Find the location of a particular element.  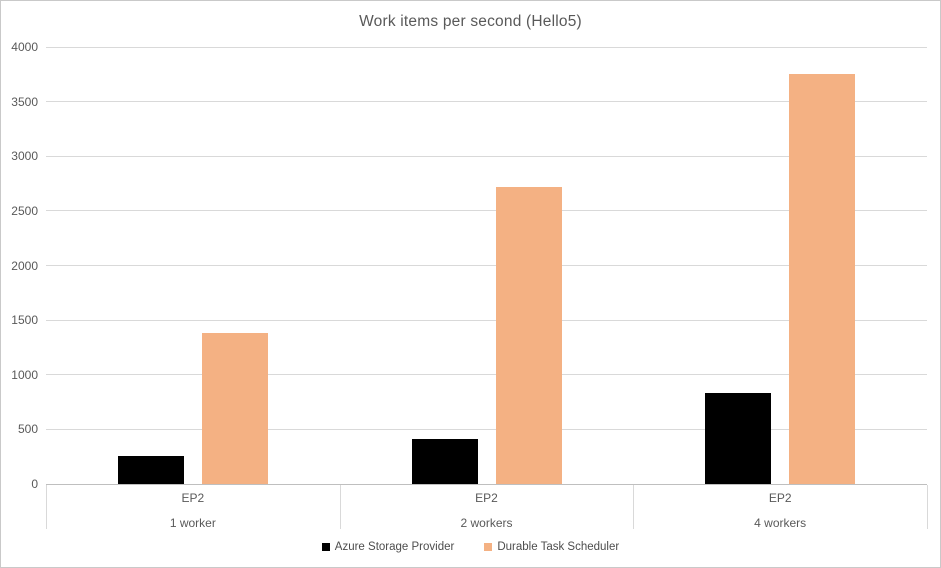

x-axis-line is located at coordinates (486, 484).